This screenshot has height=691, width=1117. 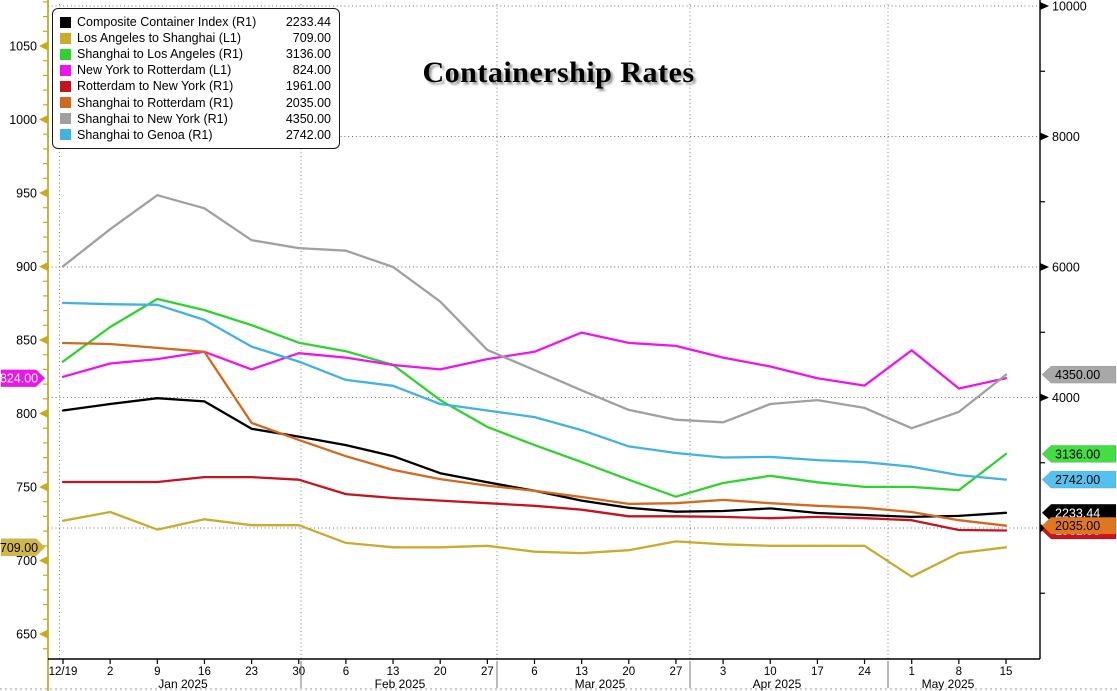 I want to click on series-line-rotterdam-to-new-york-r1, so click(x=534, y=503).